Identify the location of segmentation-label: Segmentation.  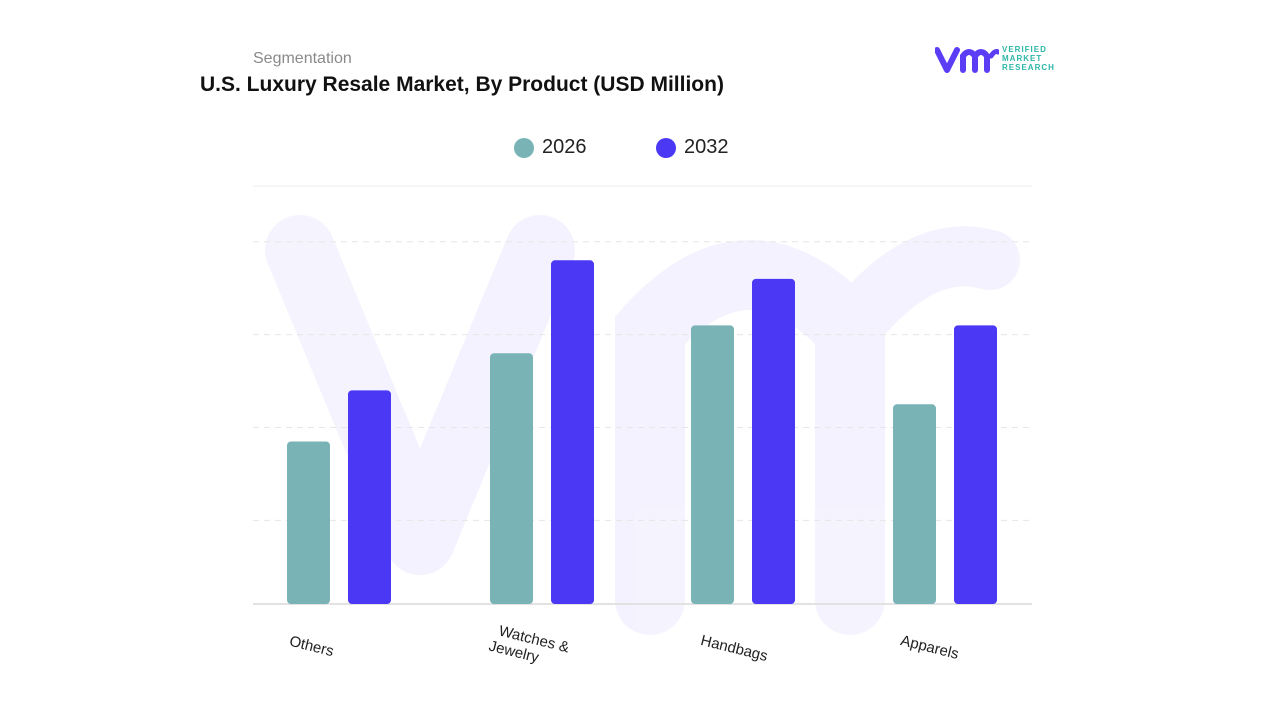
(302, 58).